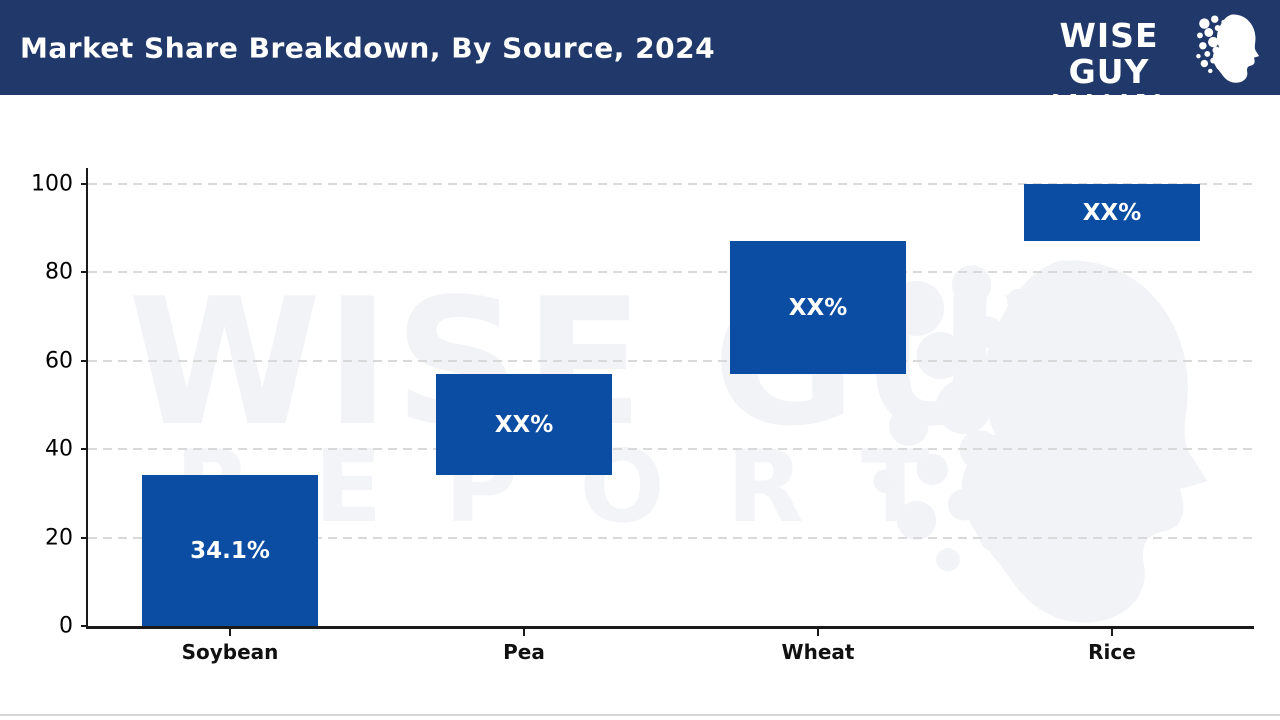 The height and width of the screenshot is (720, 1280). What do you see at coordinates (1110, 99) in the screenshot?
I see `logo-subtext: REPORTS` at bounding box center [1110, 99].